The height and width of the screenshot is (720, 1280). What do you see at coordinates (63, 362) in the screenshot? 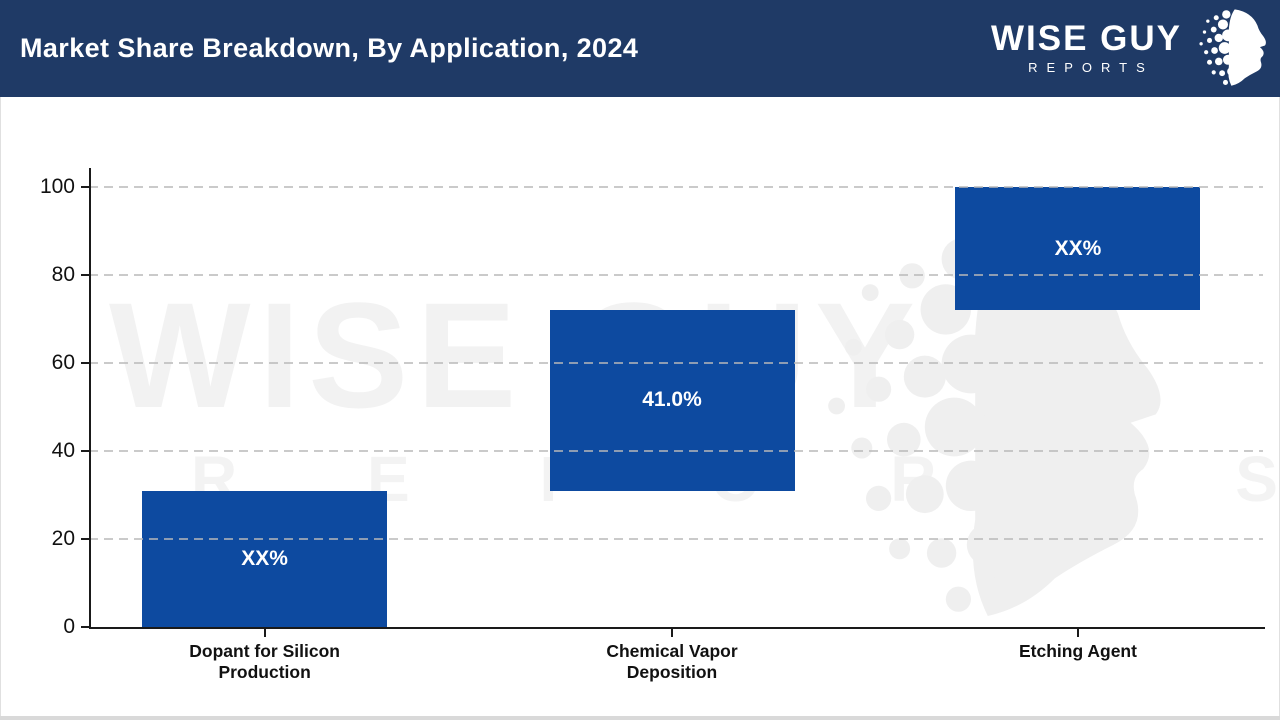
I see `y-tick-label: 60` at bounding box center [63, 362].